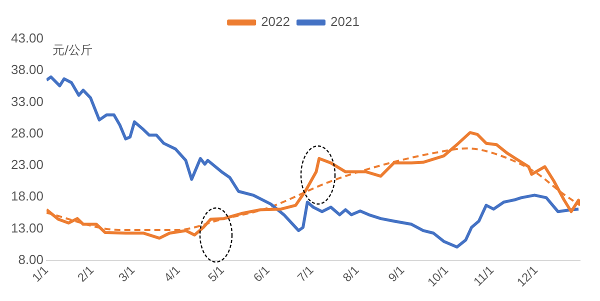 The height and width of the screenshot is (301, 600). Describe the element at coordinates (261, 273) in the screenshot. I see `x-tick-label: 6/1` at that location.